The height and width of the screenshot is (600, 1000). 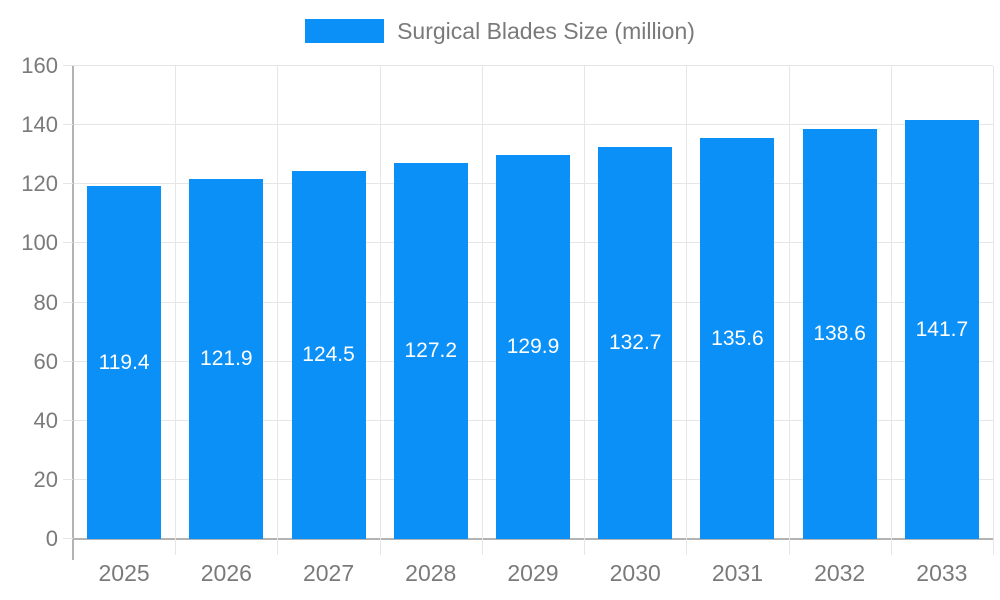 I want to click on bar: 141.7, so click(x=941, y=329).